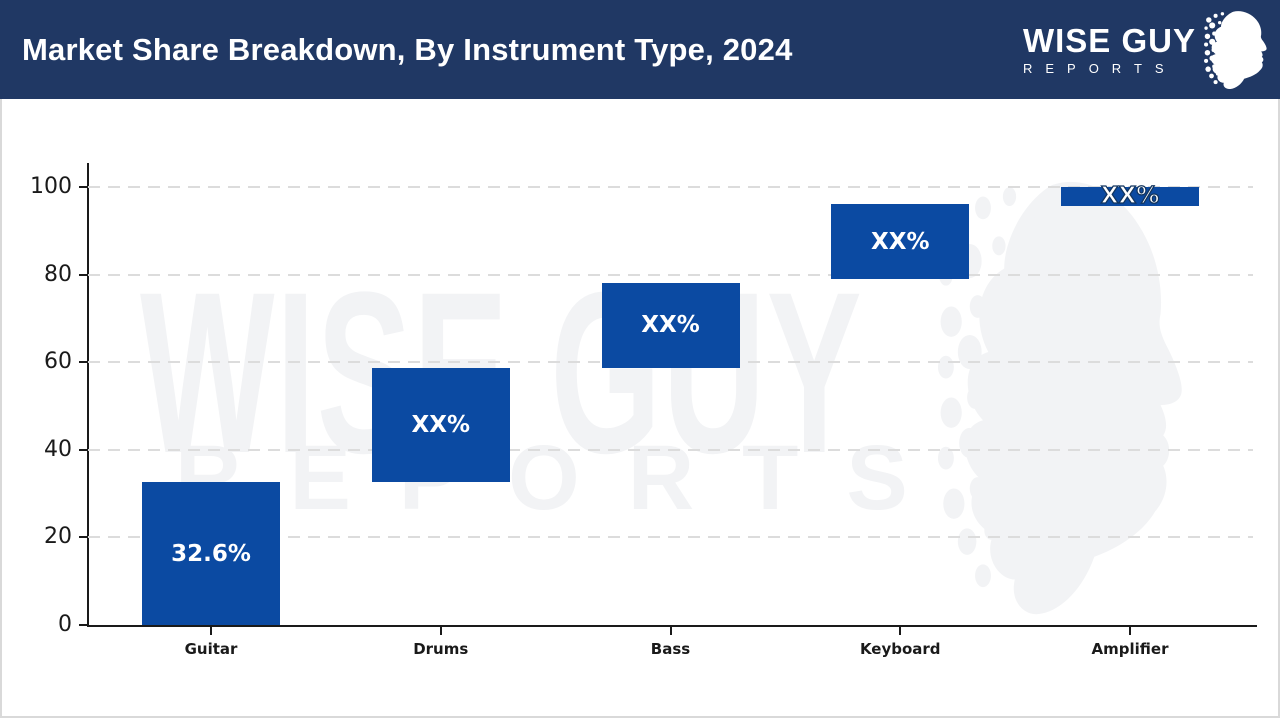  What do you see at coordinates (672, 626) in the screenshot?
I see `x-axis-line` at bounding box center [672, 626].